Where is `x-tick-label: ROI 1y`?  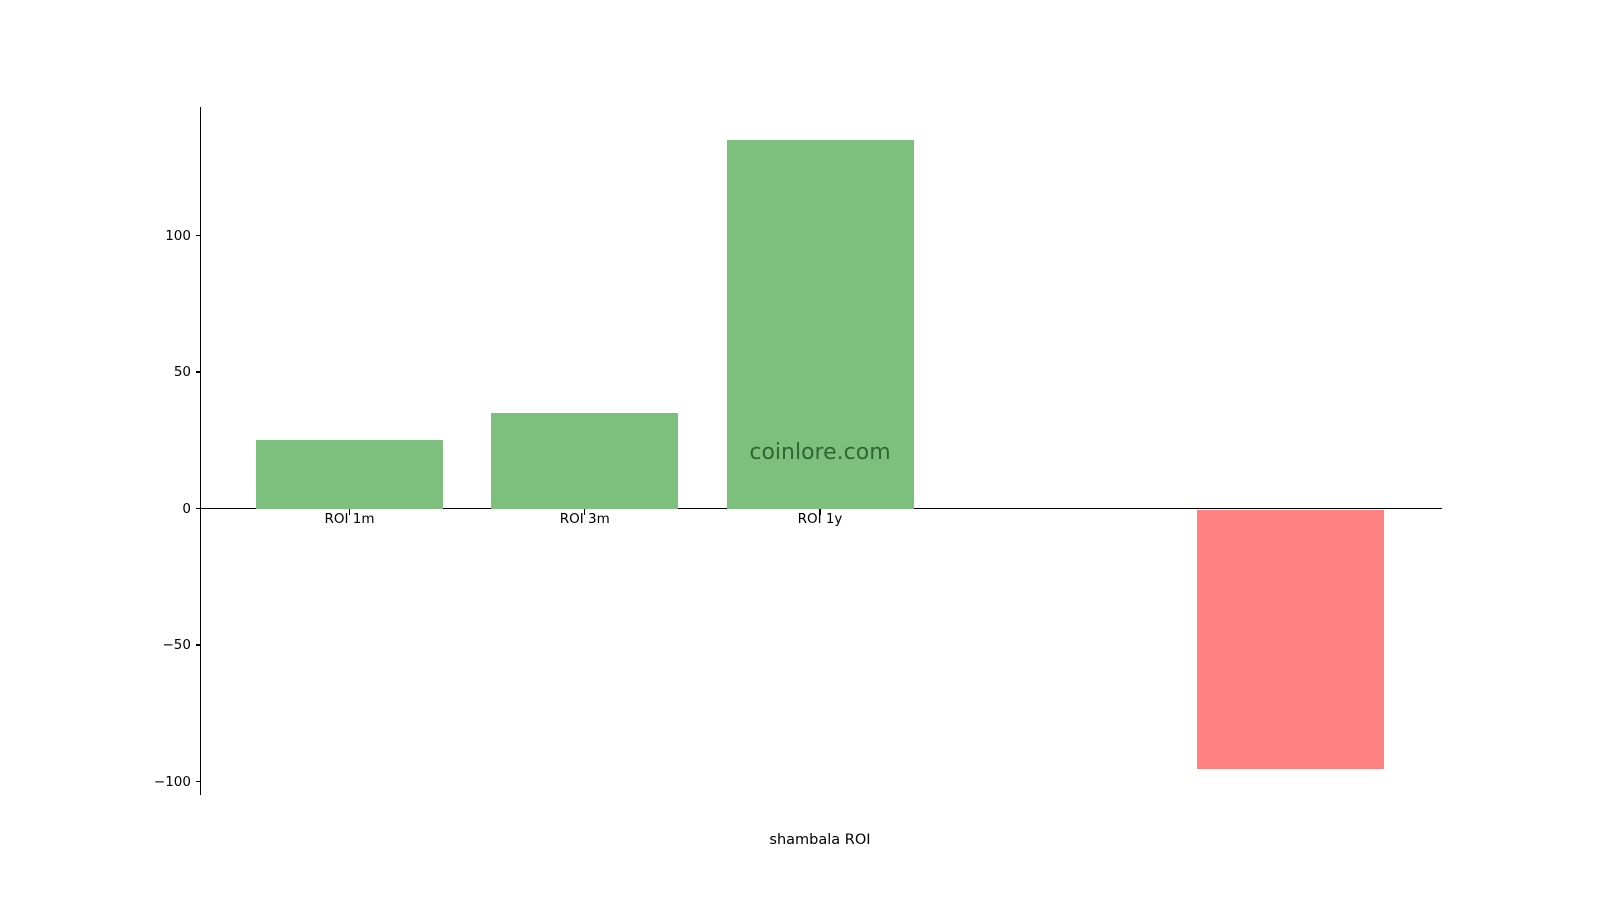
x-tick-label: ROI 1y is located at coordinates (820, 519).